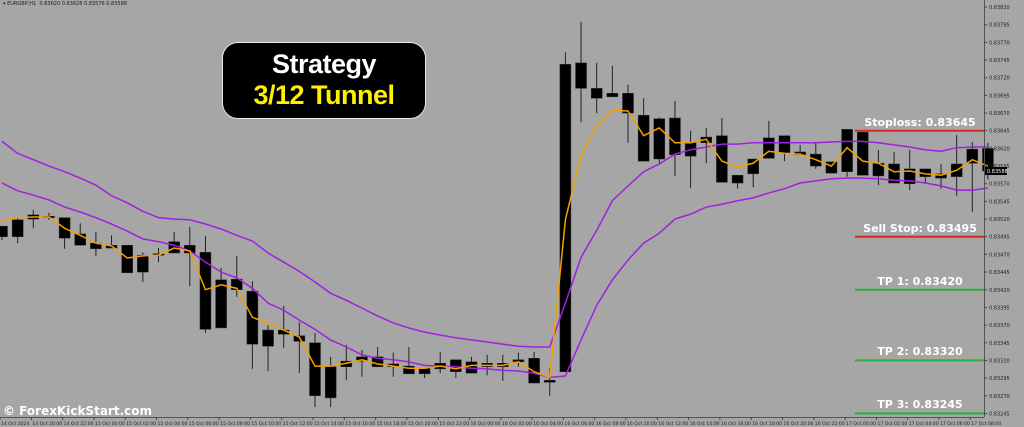 This screenshot has width=1024, height=427. Describe the element at coordinates (999, 61) in the screenshot. I see `price-tick-label: 0.83745` at that location.